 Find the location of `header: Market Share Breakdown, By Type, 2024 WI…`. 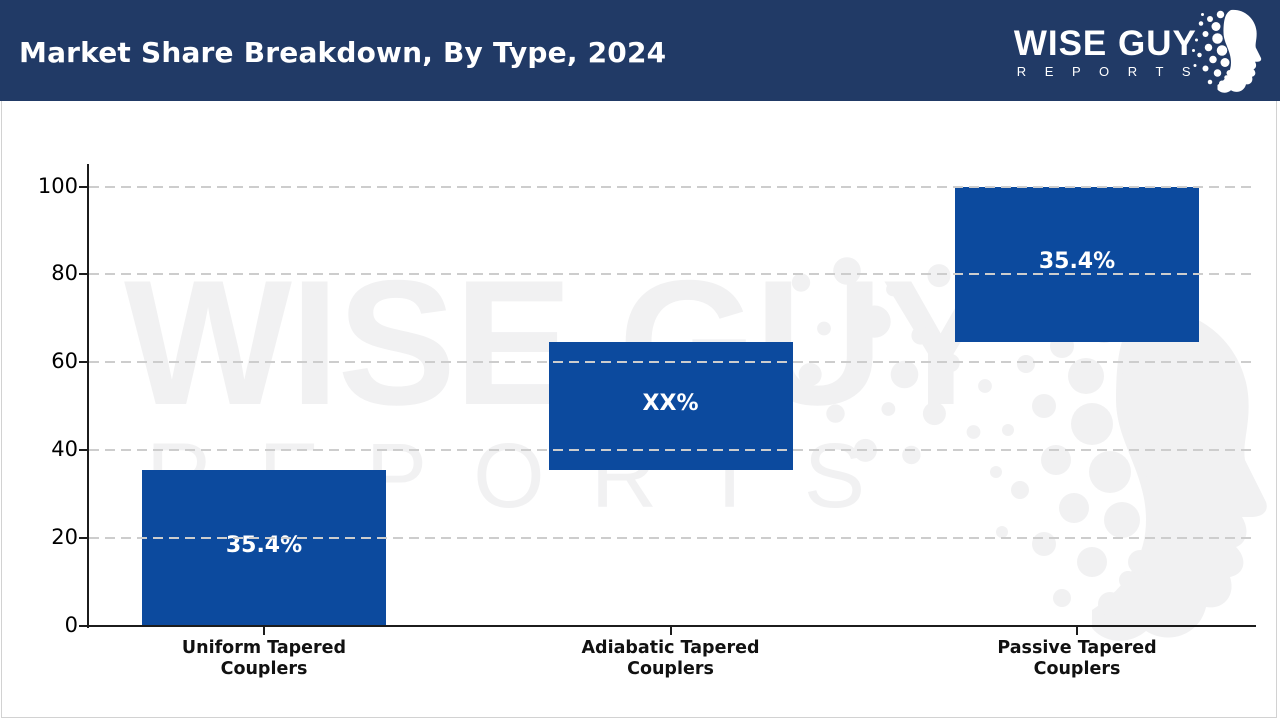

header: Market Share Breakdown, By Type, 2024 WI… is located at coordinates (640, 50).